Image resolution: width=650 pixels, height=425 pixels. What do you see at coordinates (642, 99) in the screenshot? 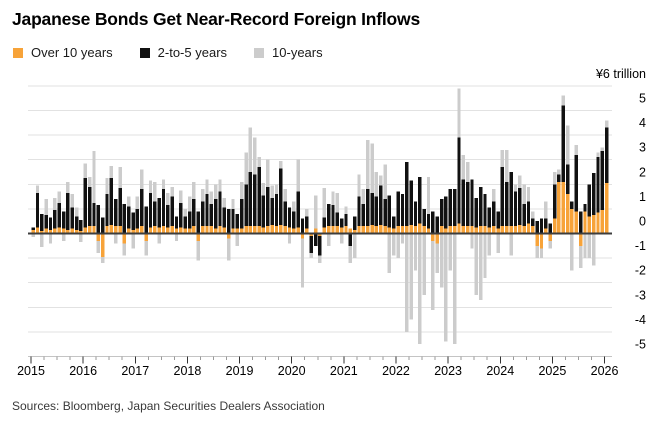
I see `y-tick-label: 5` at bounding box center [642, 99].